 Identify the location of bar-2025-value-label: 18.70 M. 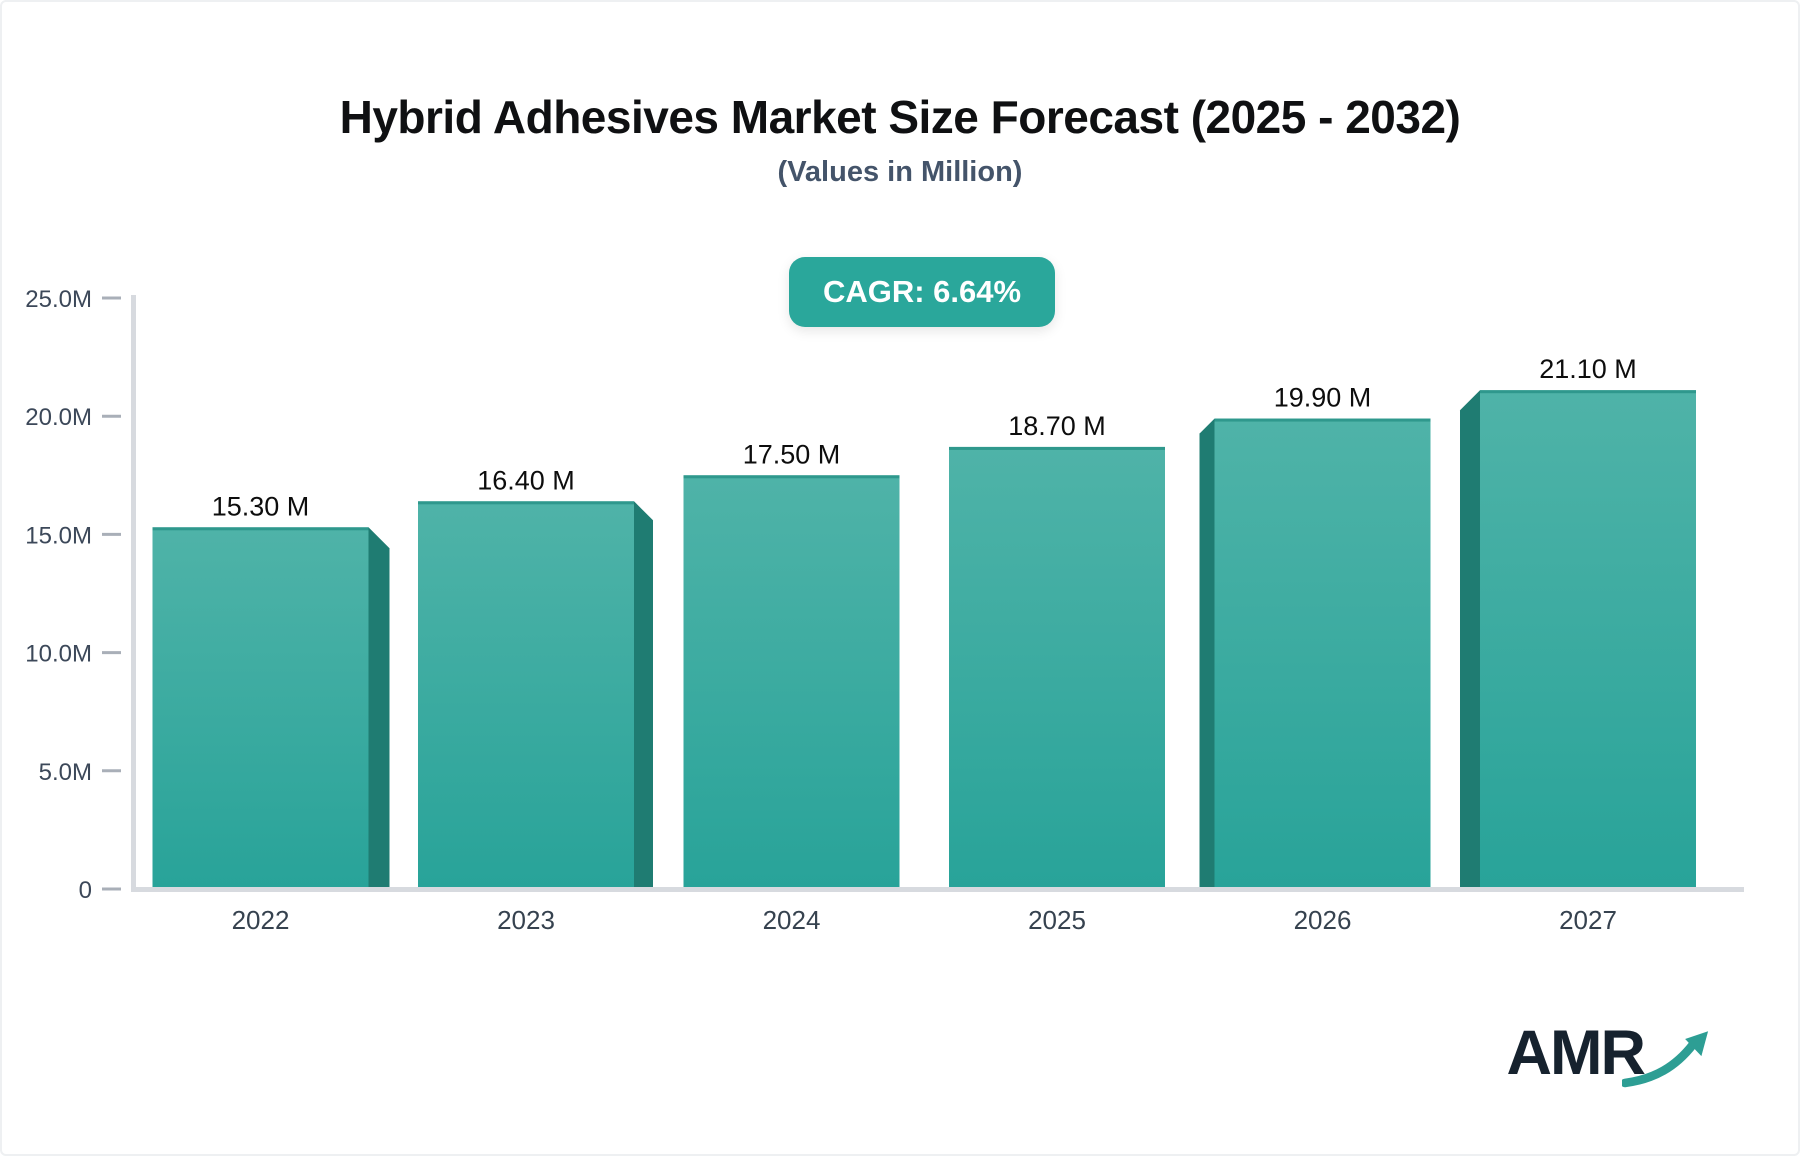
(1057, 426).